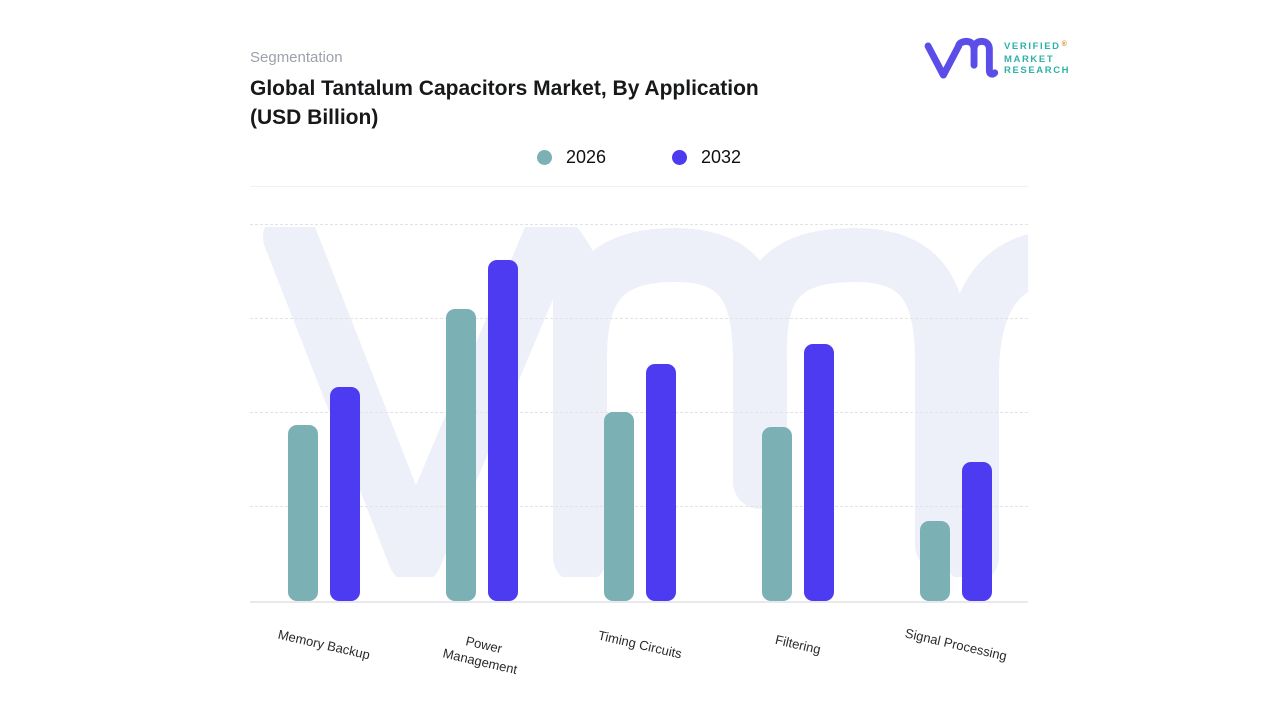  What do you see at coordinates (1029, 59) in the screenshot?
I see `logo-line-market: MARKET` at bounding box center [1029, 59].